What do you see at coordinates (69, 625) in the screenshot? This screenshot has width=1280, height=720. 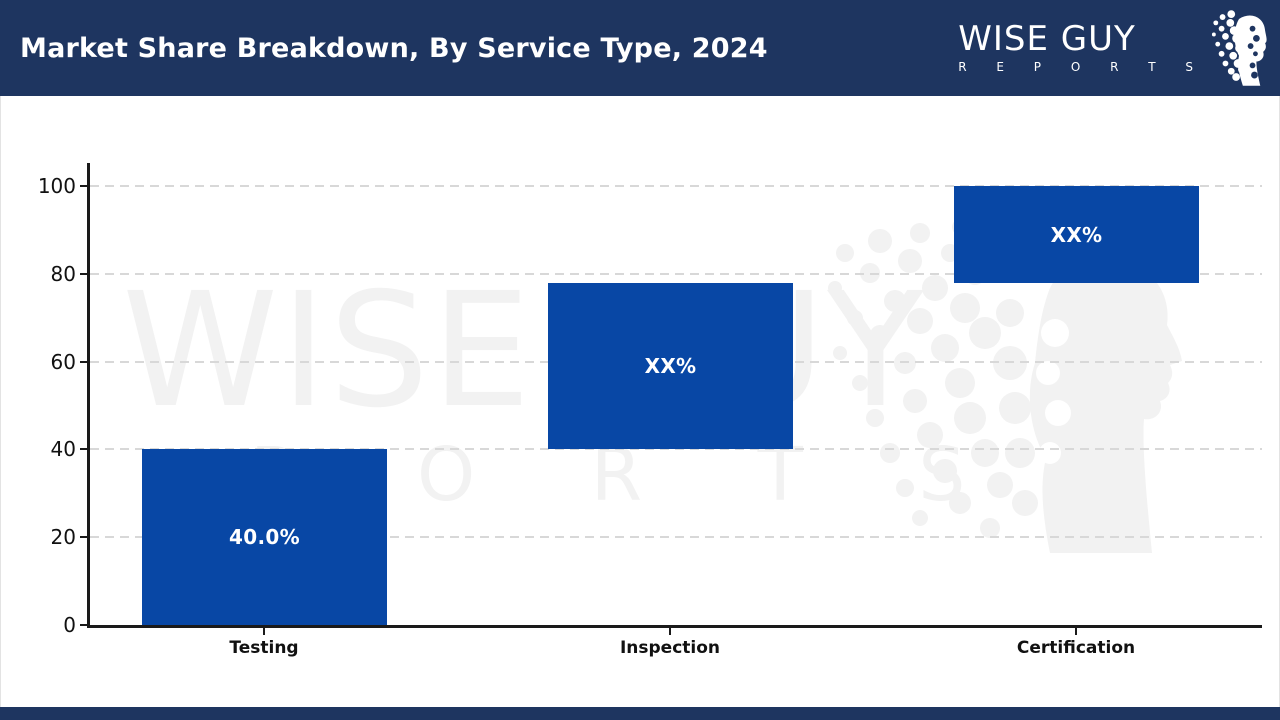 I see `y-tick-label-0: 0` at bounding box center [69, 625].